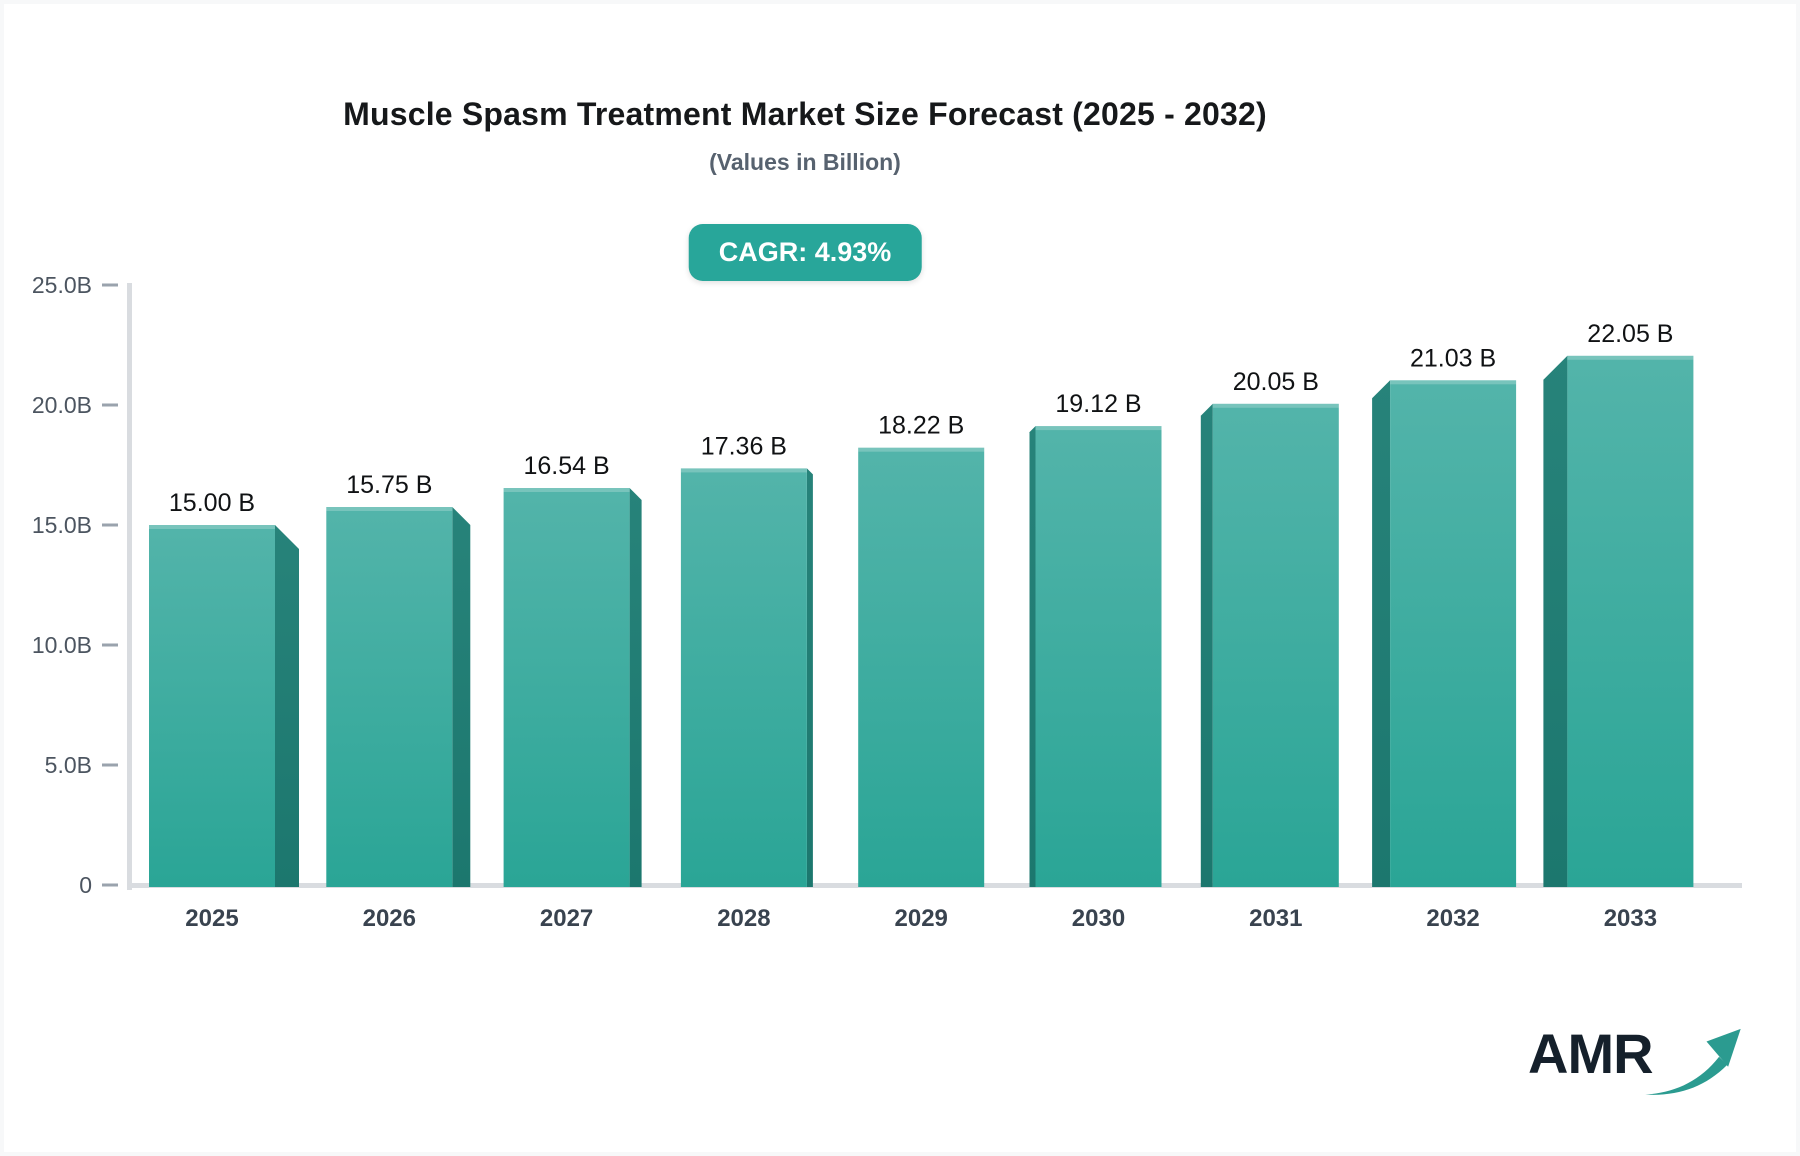  I want to click on bar-2032: 21.03 B, so click(1444, 615).